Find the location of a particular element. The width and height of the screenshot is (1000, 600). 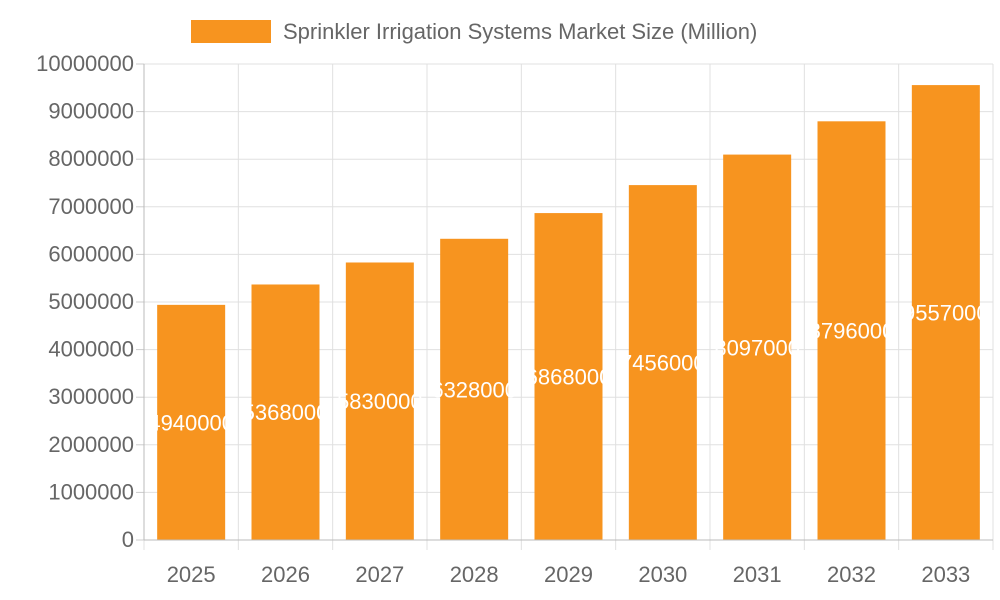

data-label: 8796000 is located at coordinates (852, 331).